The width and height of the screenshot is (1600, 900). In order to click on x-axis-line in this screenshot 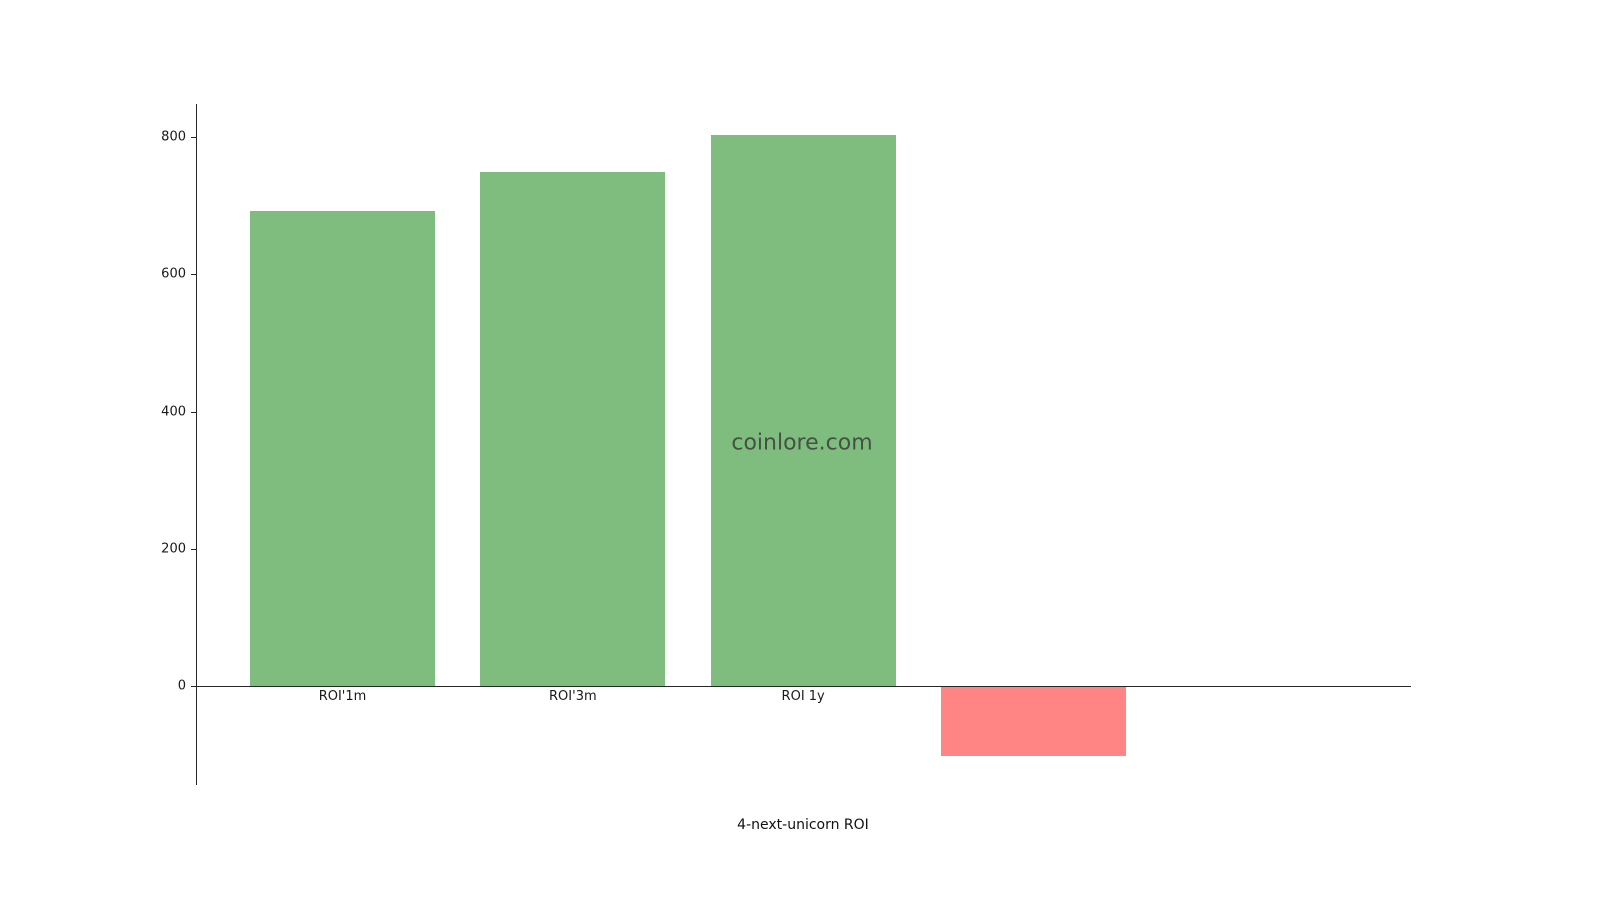, I will do `click(803, 686)`.